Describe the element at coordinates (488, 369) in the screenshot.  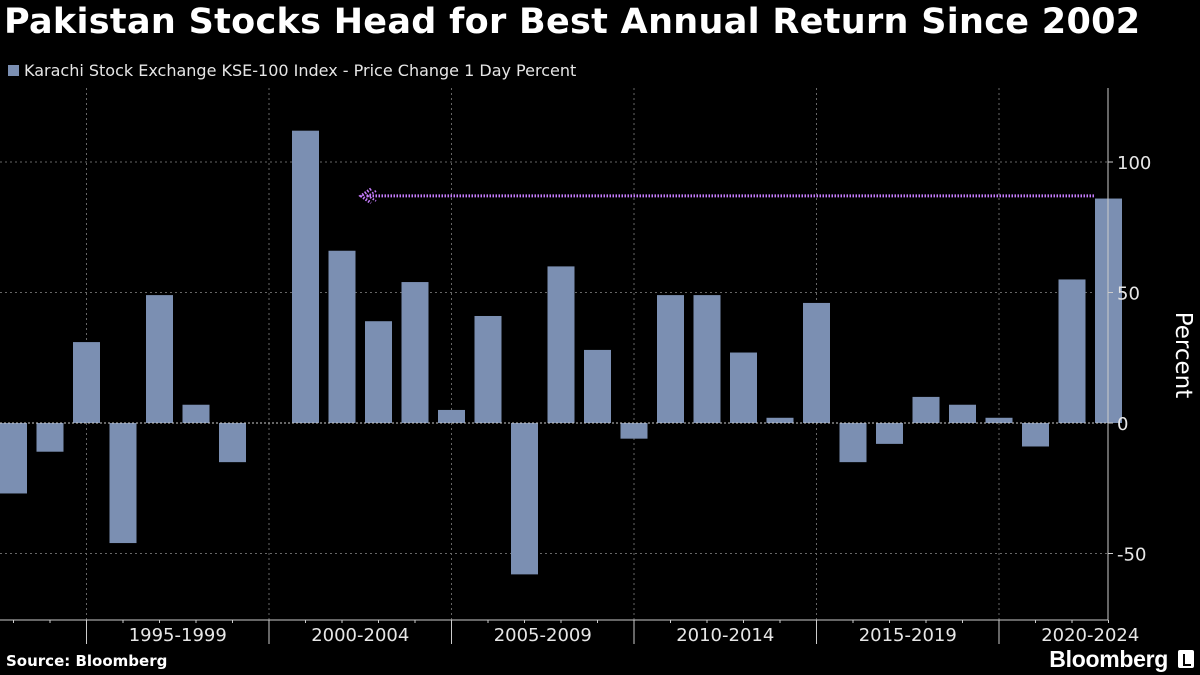
I see `bar-2007` at that location.